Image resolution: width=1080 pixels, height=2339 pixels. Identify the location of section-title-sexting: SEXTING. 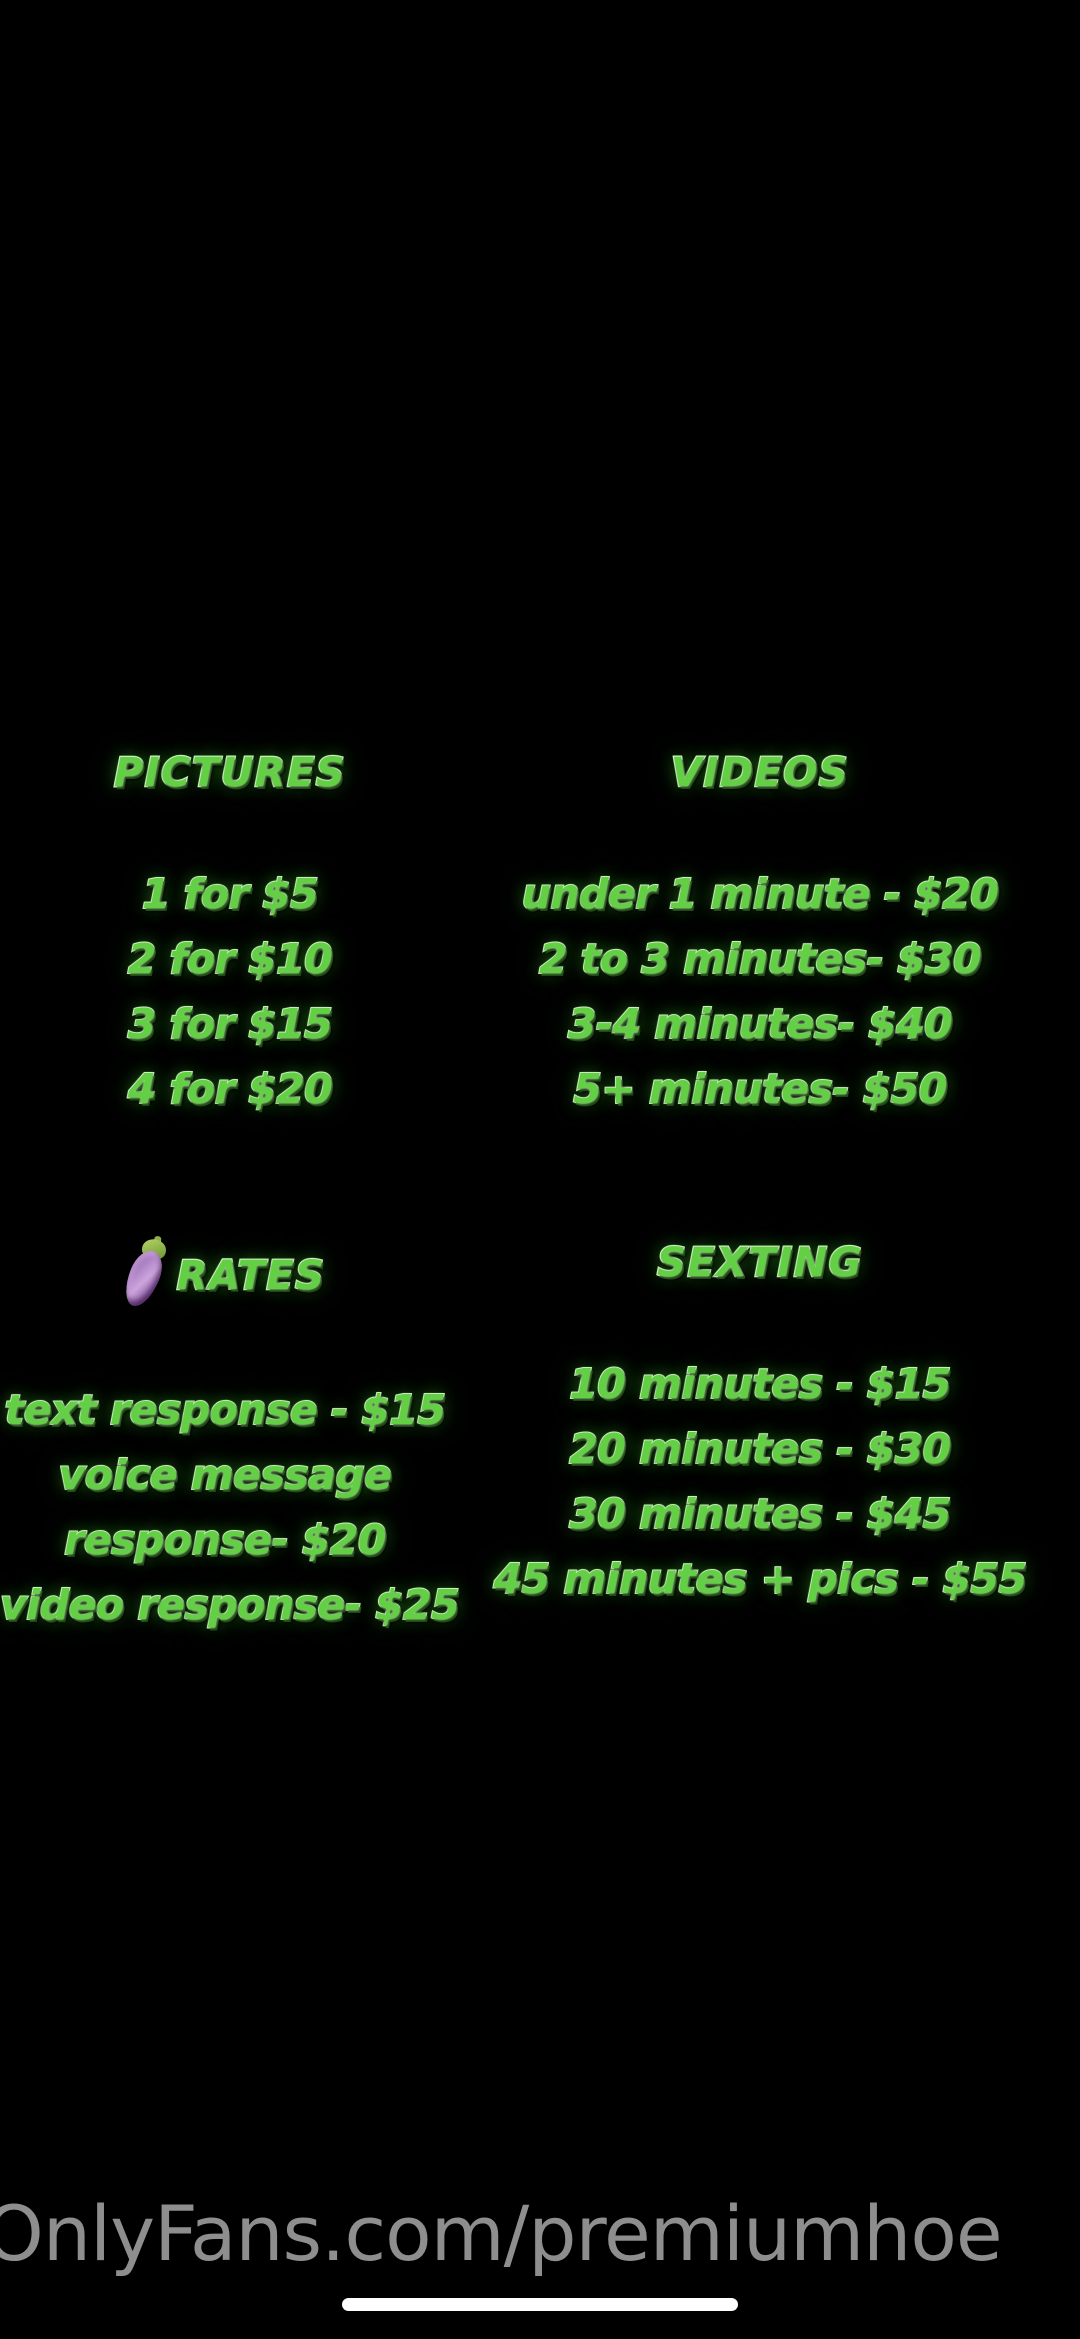
(759, 1263).